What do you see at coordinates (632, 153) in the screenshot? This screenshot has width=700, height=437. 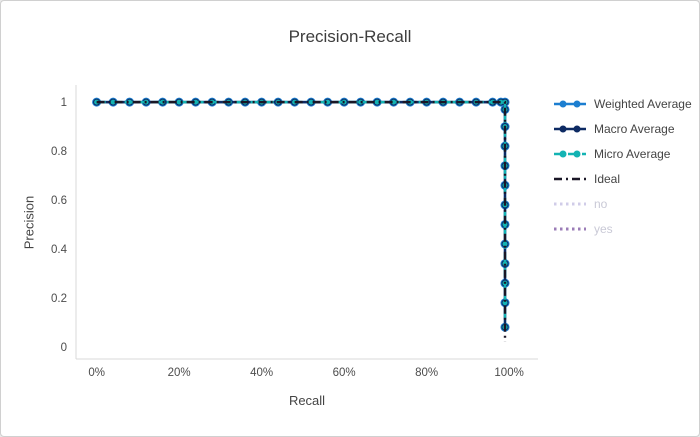 I see `legend-item-label: Micro Average` at bounding box center [632, 153].